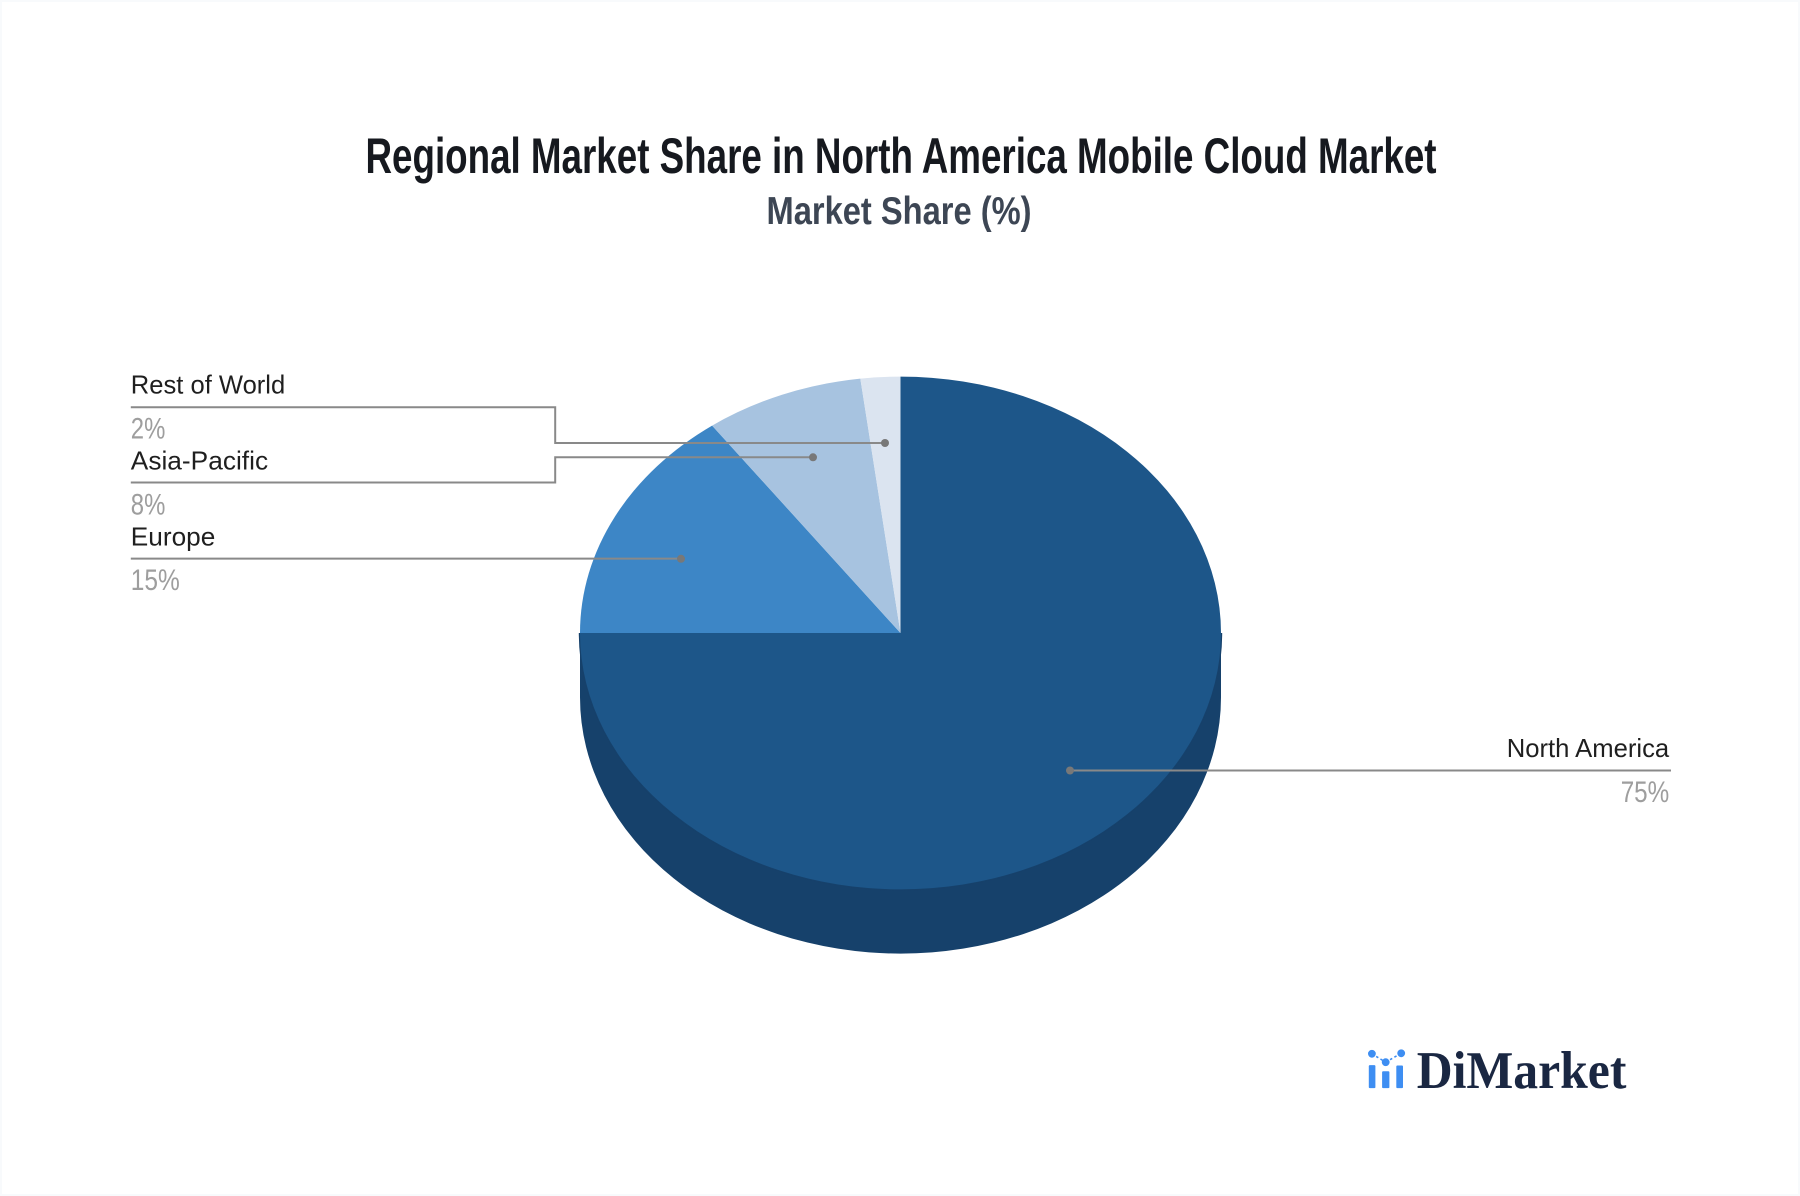 This screenshot has width=1800, height=1196. I want to click on svg-text: North America, so click(1588, 748).